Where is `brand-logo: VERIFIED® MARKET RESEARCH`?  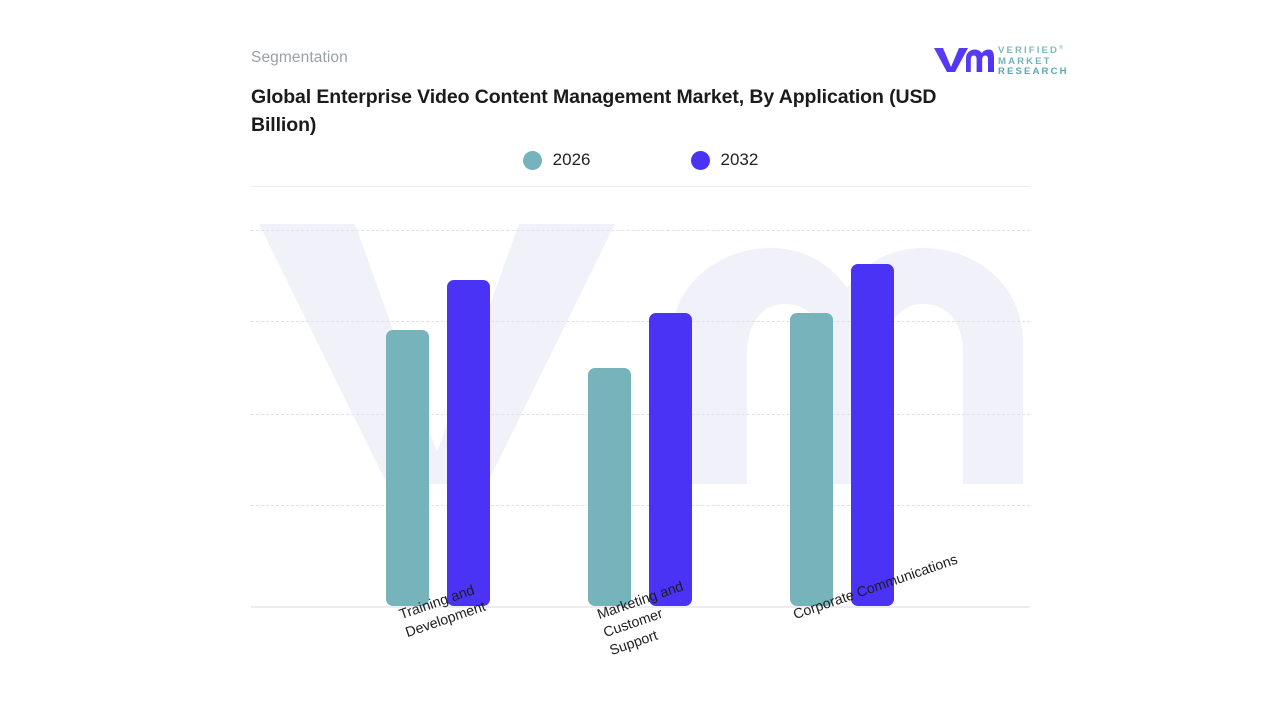
brand-logo: VERIFIED® MARKET RESEARCH is located at coordinates (999, 60).